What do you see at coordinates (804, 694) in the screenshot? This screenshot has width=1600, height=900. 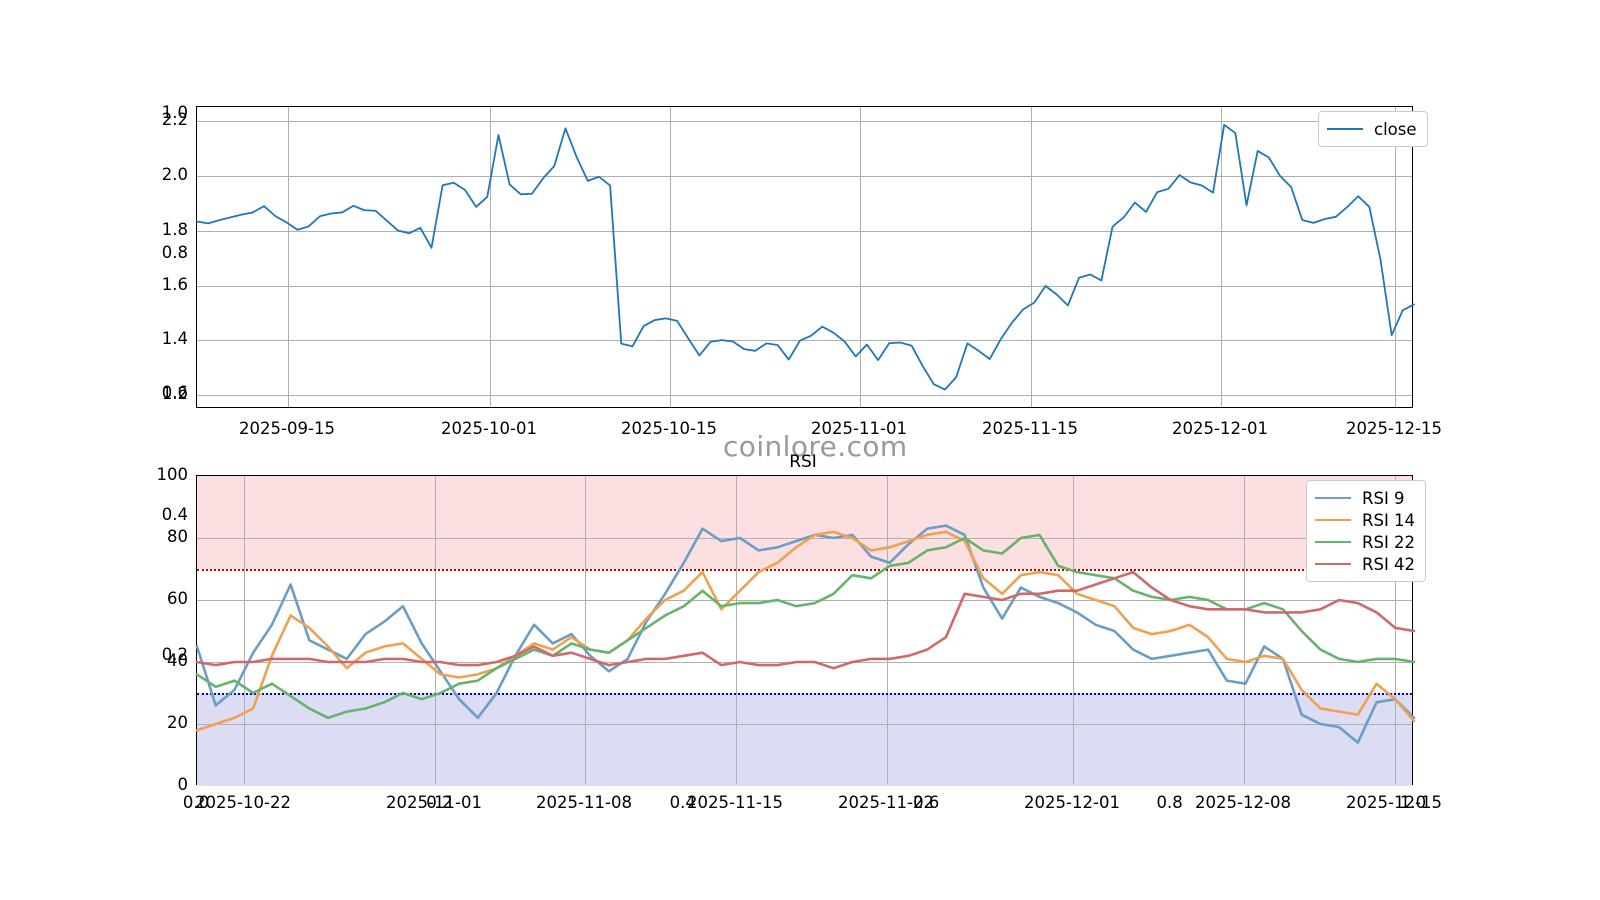 I see `rsi-oversold-level-line` at bounding box center [804, 694].